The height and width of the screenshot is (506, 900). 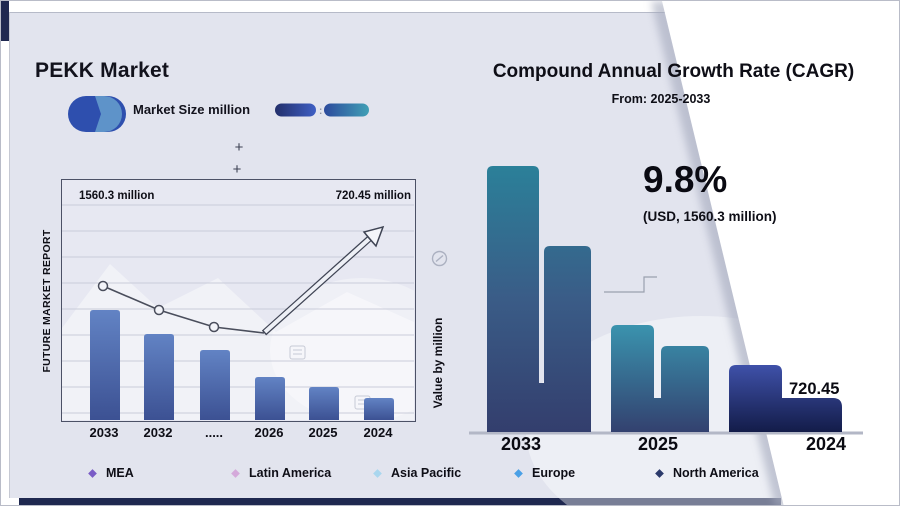 What do you see at coordinates (539, 299) in the screenshot?
I see `bar-group-2033` at bounding box center [539, 299].